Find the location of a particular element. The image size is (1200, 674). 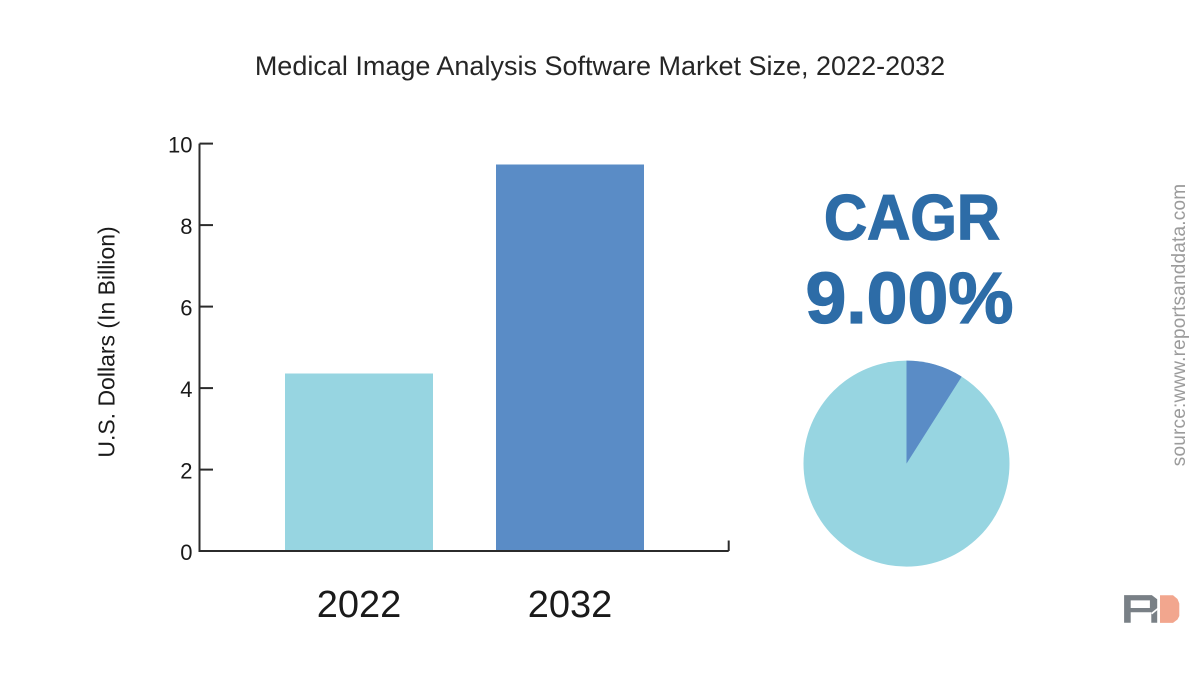

svg-text: 10 is located at coordinates (180, 145).